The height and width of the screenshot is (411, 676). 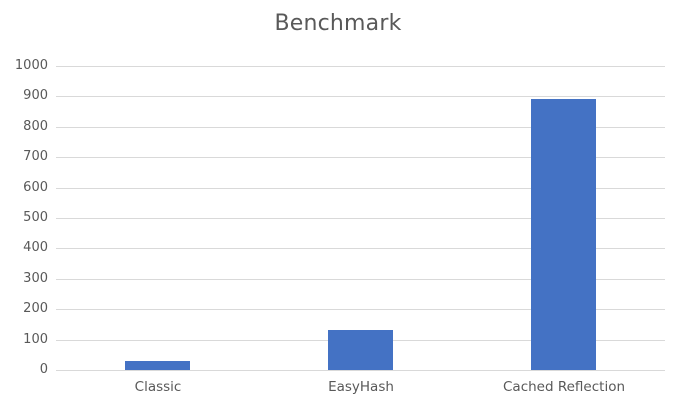 I want to click on x-tick-label: EasyHash, so click(x=361, y=387).